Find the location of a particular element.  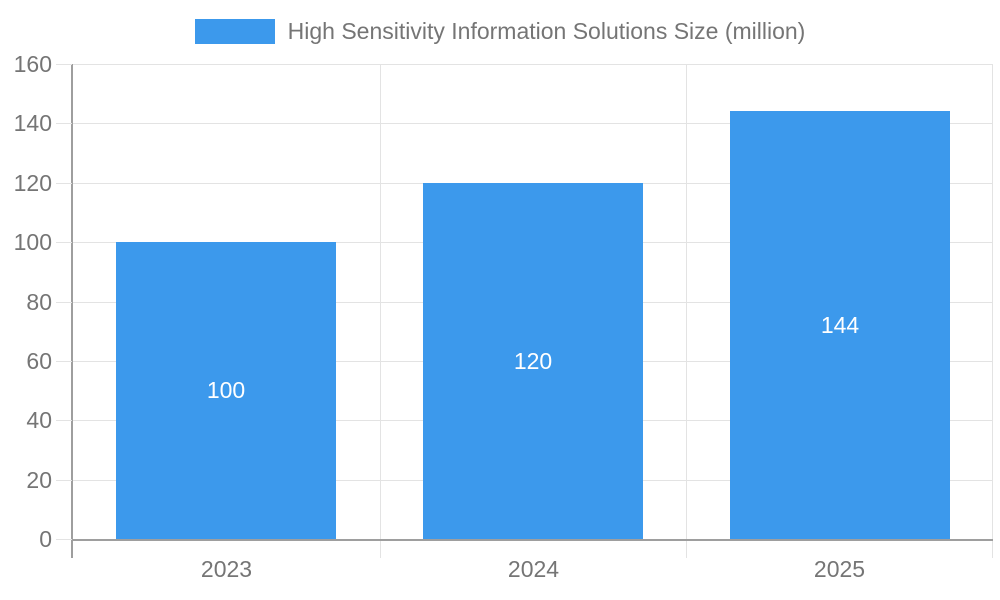

y-tick-label: 40 is located at coordinates (39, 420).